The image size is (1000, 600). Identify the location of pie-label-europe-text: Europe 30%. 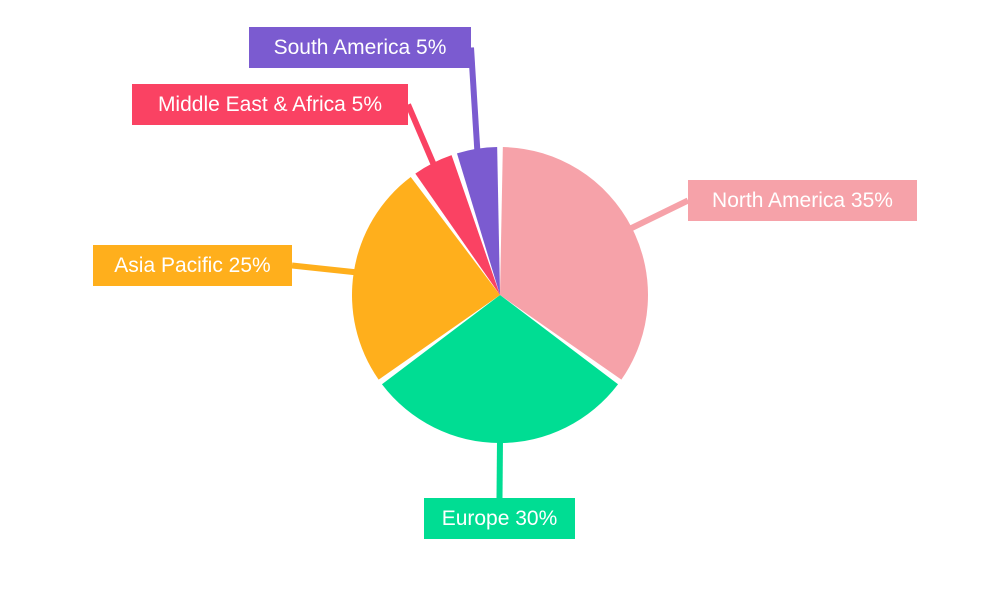
(499, 518).